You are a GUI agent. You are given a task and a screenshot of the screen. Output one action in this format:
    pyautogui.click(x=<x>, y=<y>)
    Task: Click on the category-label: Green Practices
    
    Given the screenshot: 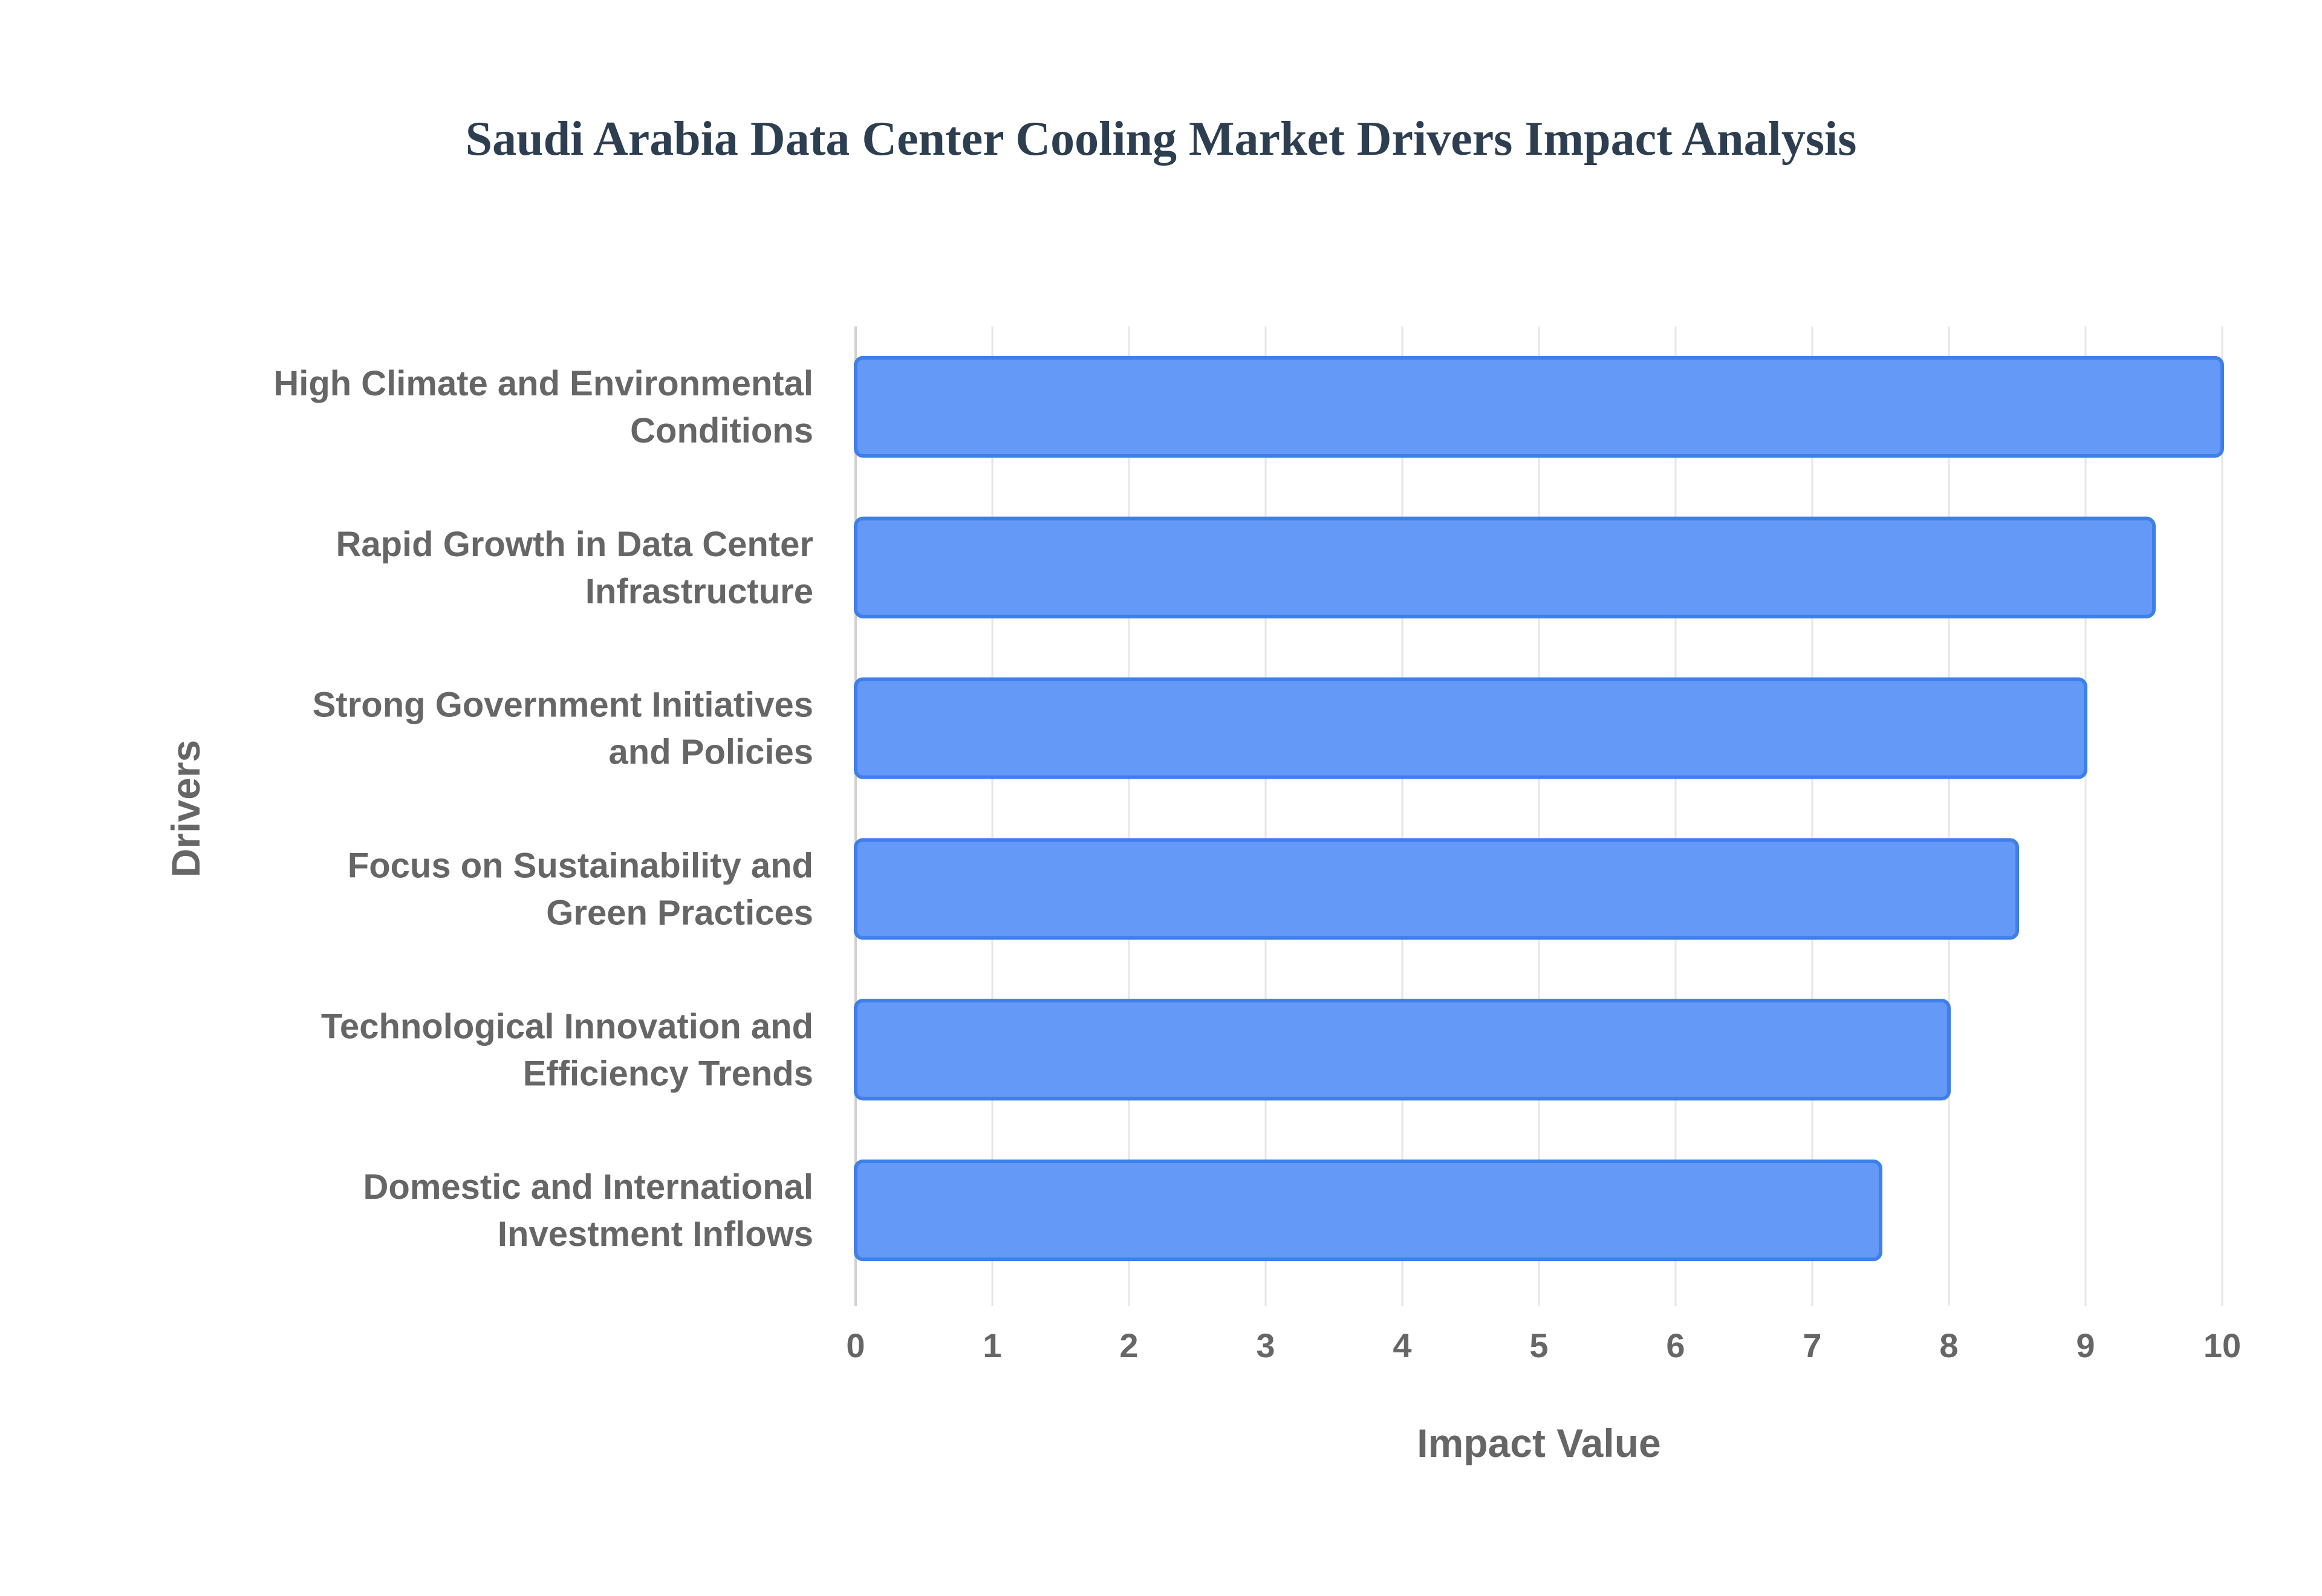 What is the action you would take?
    pyautogui.click(x=679, y=912)
    